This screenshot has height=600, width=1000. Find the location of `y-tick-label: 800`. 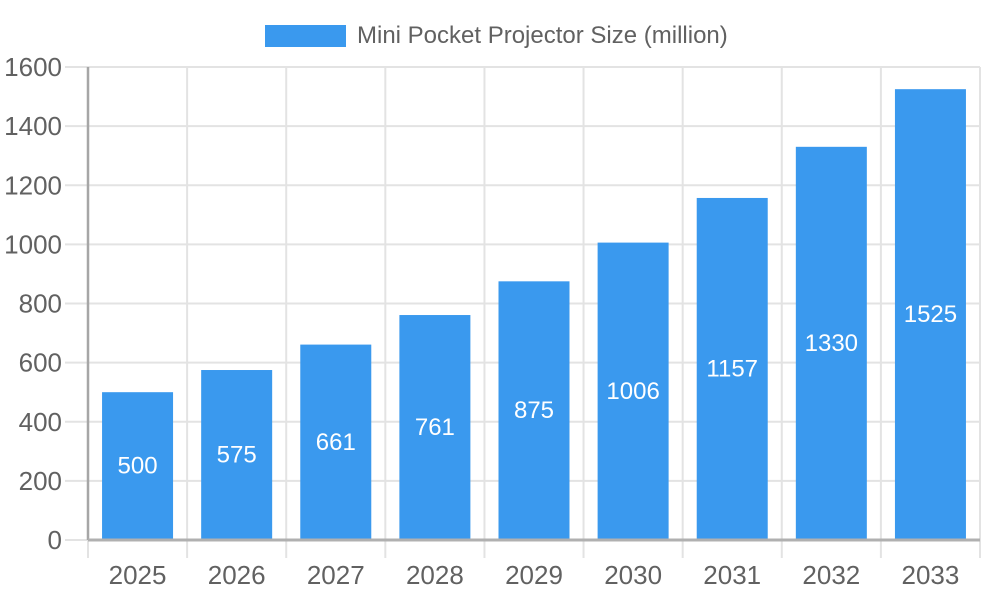

y-tick-label: 800 is located at coordinates (40, 304).